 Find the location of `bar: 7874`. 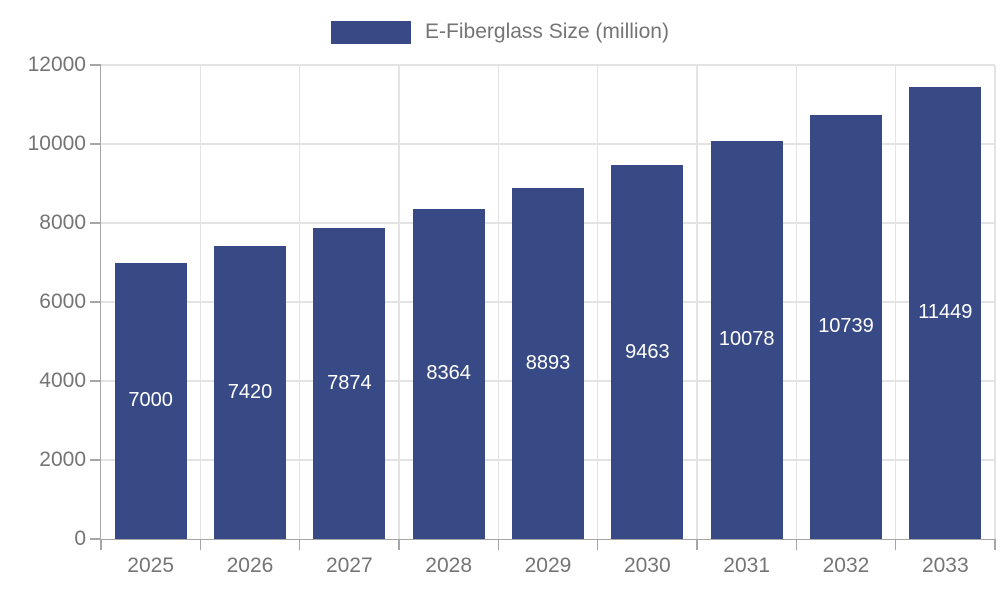

bar: 7874 is located at coordinates (349, 383).